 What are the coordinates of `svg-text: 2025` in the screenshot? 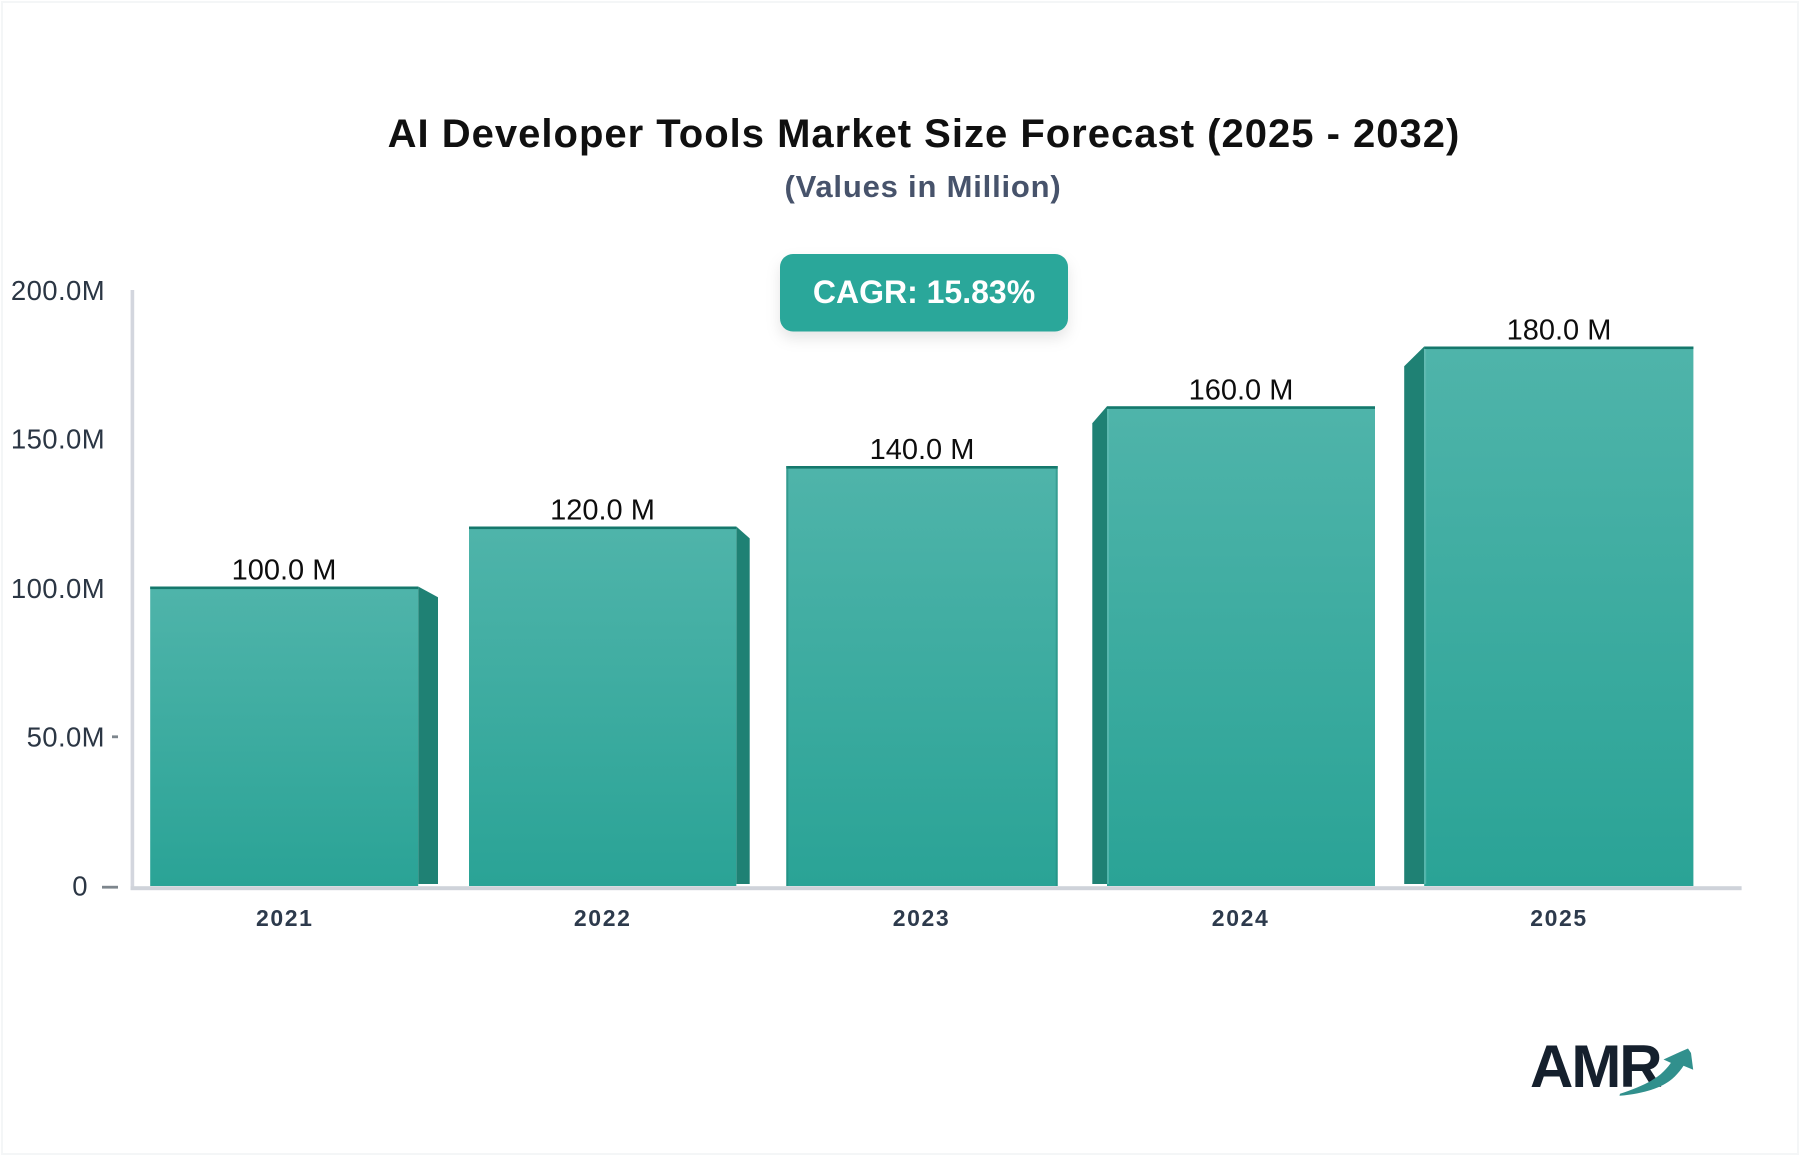 It's located at (1559, 918).